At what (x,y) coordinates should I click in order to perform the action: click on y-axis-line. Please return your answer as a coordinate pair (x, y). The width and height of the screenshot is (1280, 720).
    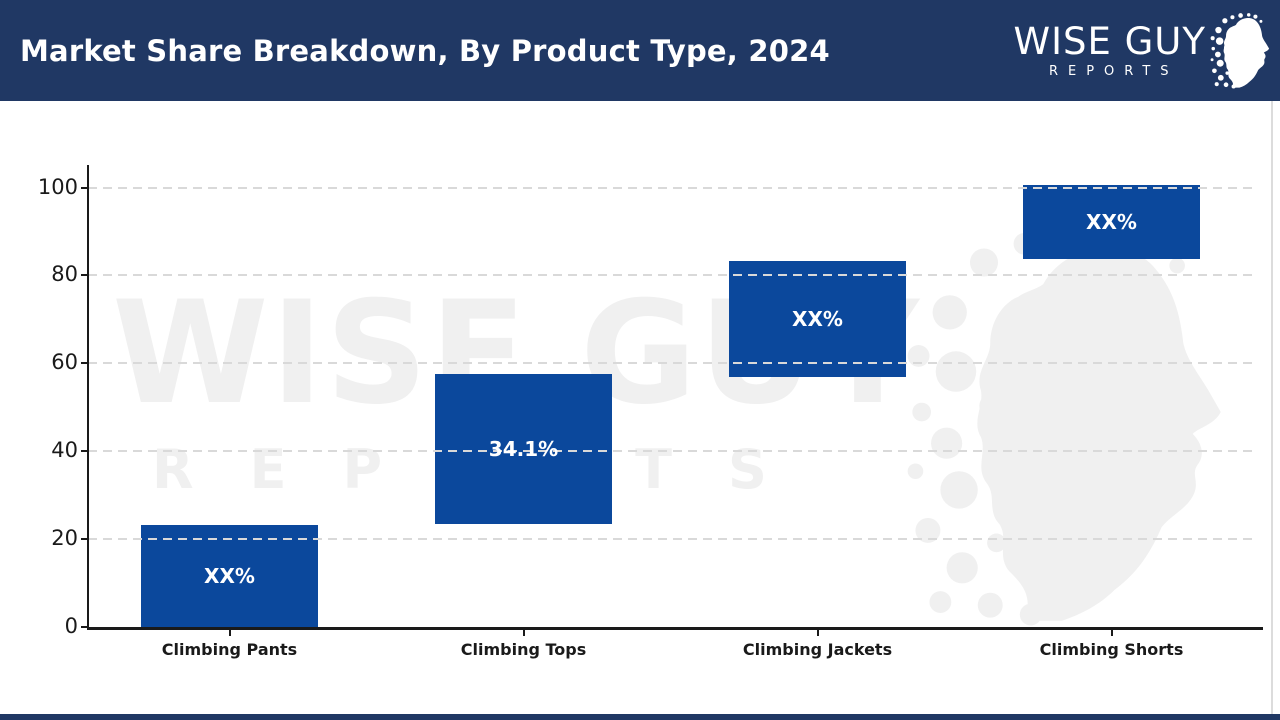
    Looking at the image, I should click on (88, 397).